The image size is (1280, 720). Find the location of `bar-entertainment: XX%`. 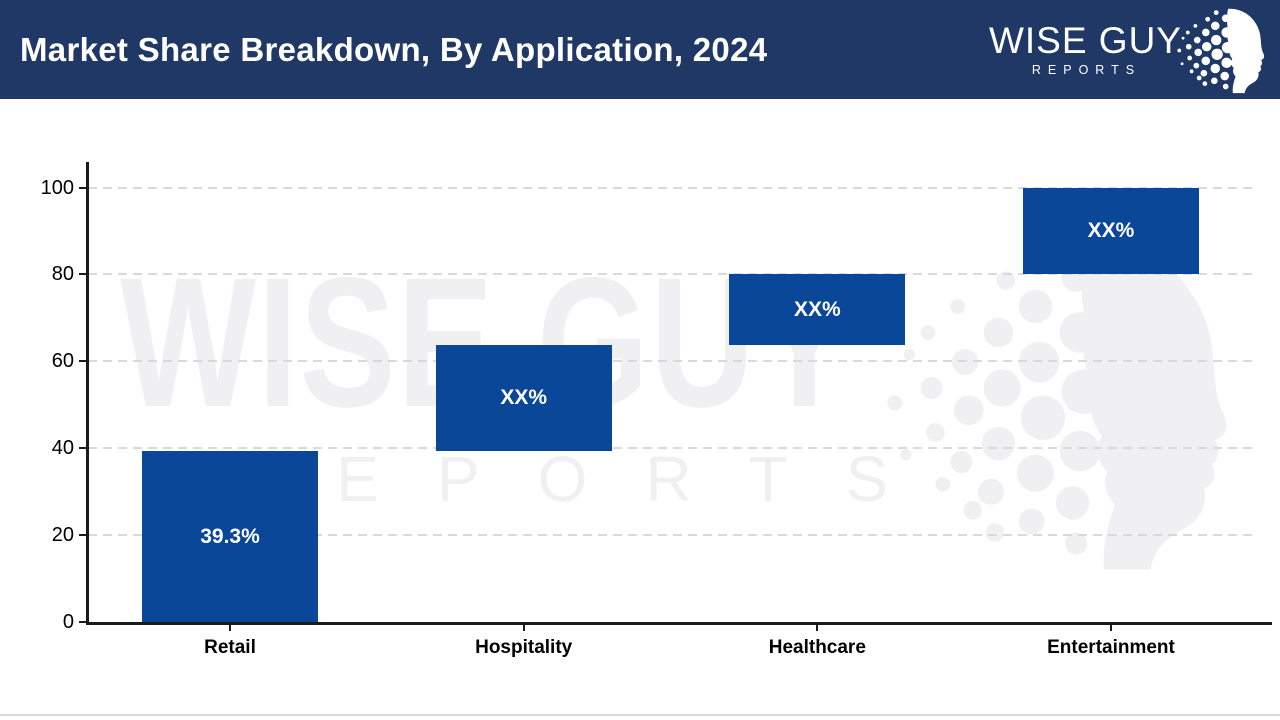

bar-entertainment: XX% is located at coordinates (1111, 230).